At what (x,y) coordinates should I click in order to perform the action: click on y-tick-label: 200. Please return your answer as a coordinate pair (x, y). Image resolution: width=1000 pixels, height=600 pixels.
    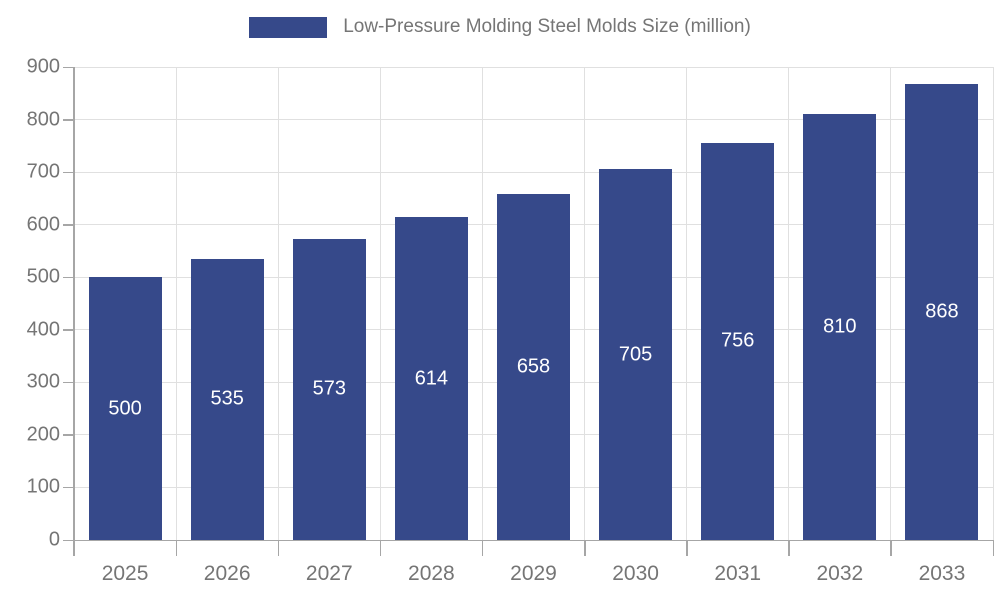
    Looking at the image, I should click on (43, 434).